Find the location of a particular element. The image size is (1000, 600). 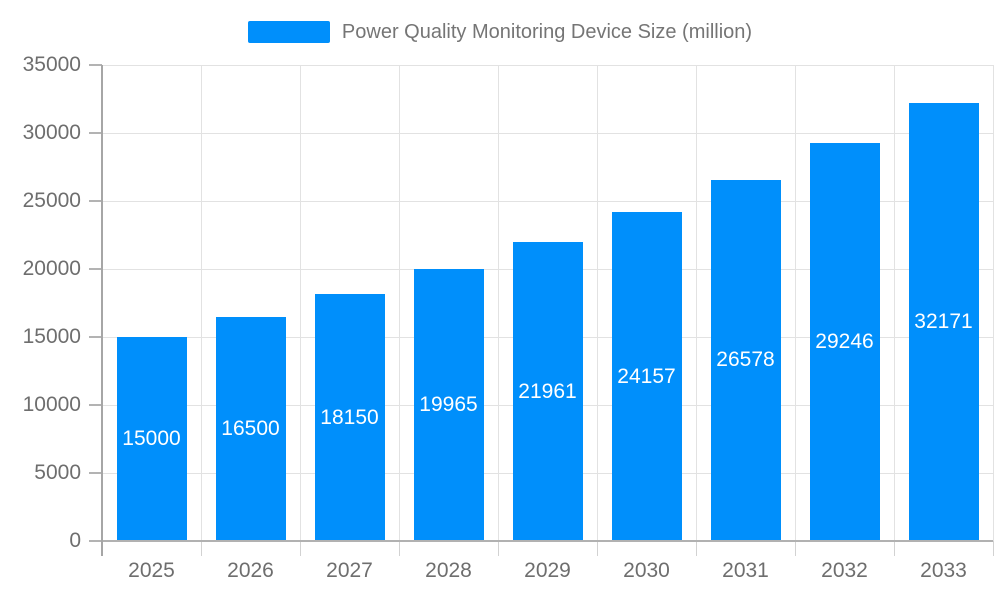

bar-2031: 26578 is located at coordinates (745, 360).